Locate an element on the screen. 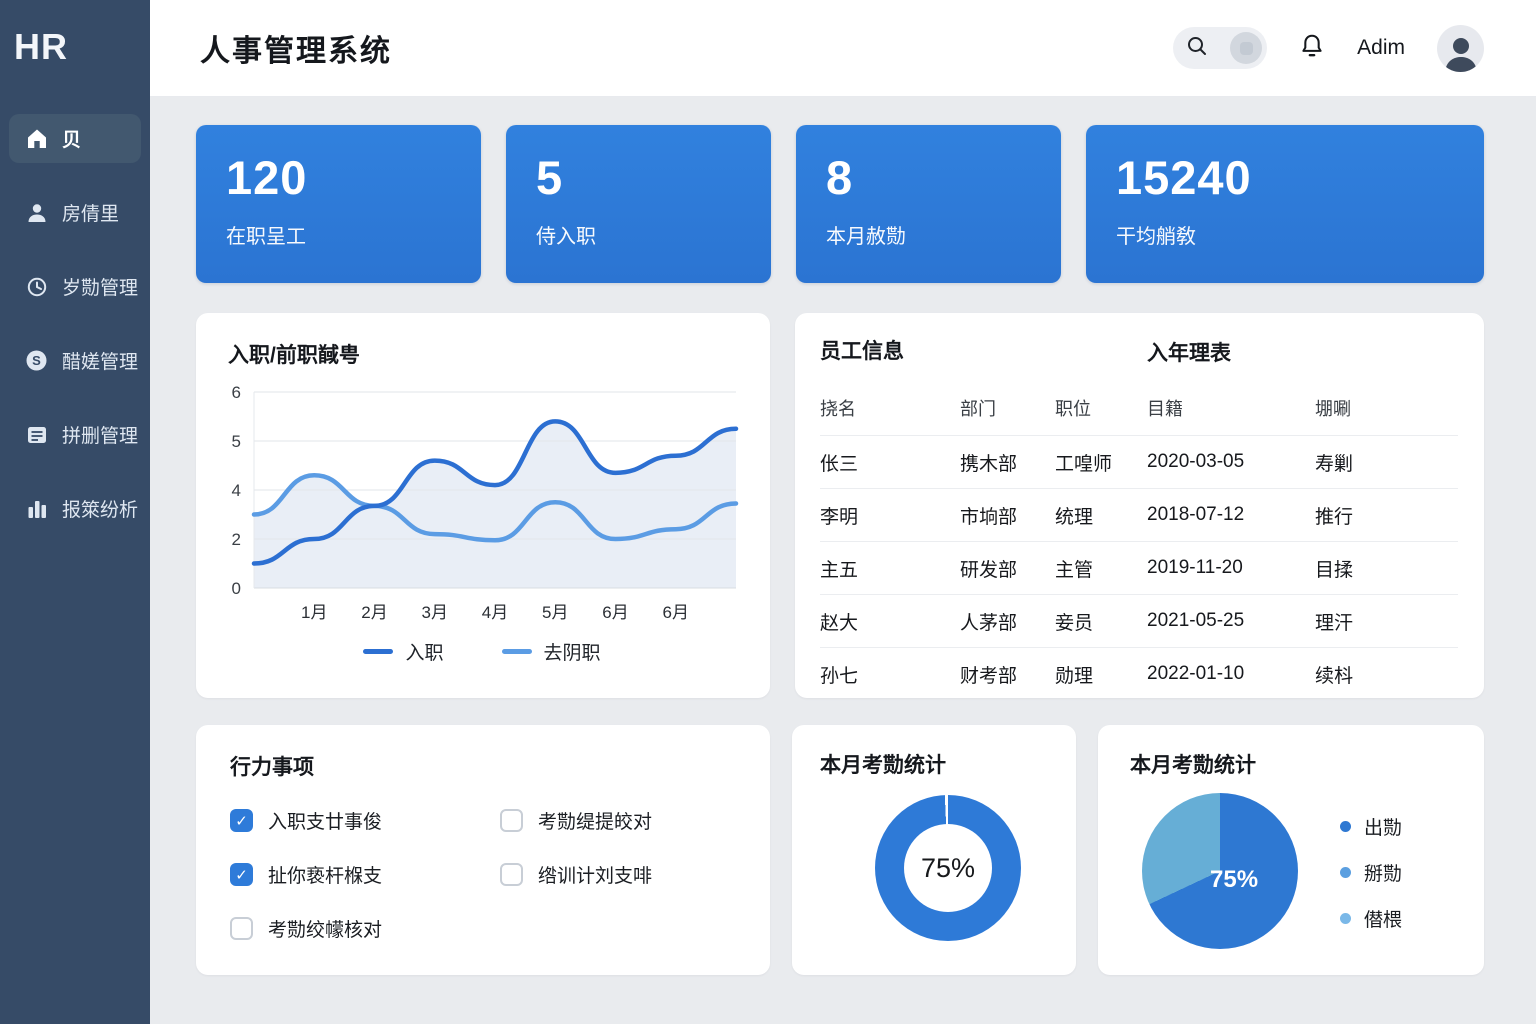 This screenshot has height=1024, width=1536. todo-label: 扯你亵杆椺支 is located at coordinates (325, 876).